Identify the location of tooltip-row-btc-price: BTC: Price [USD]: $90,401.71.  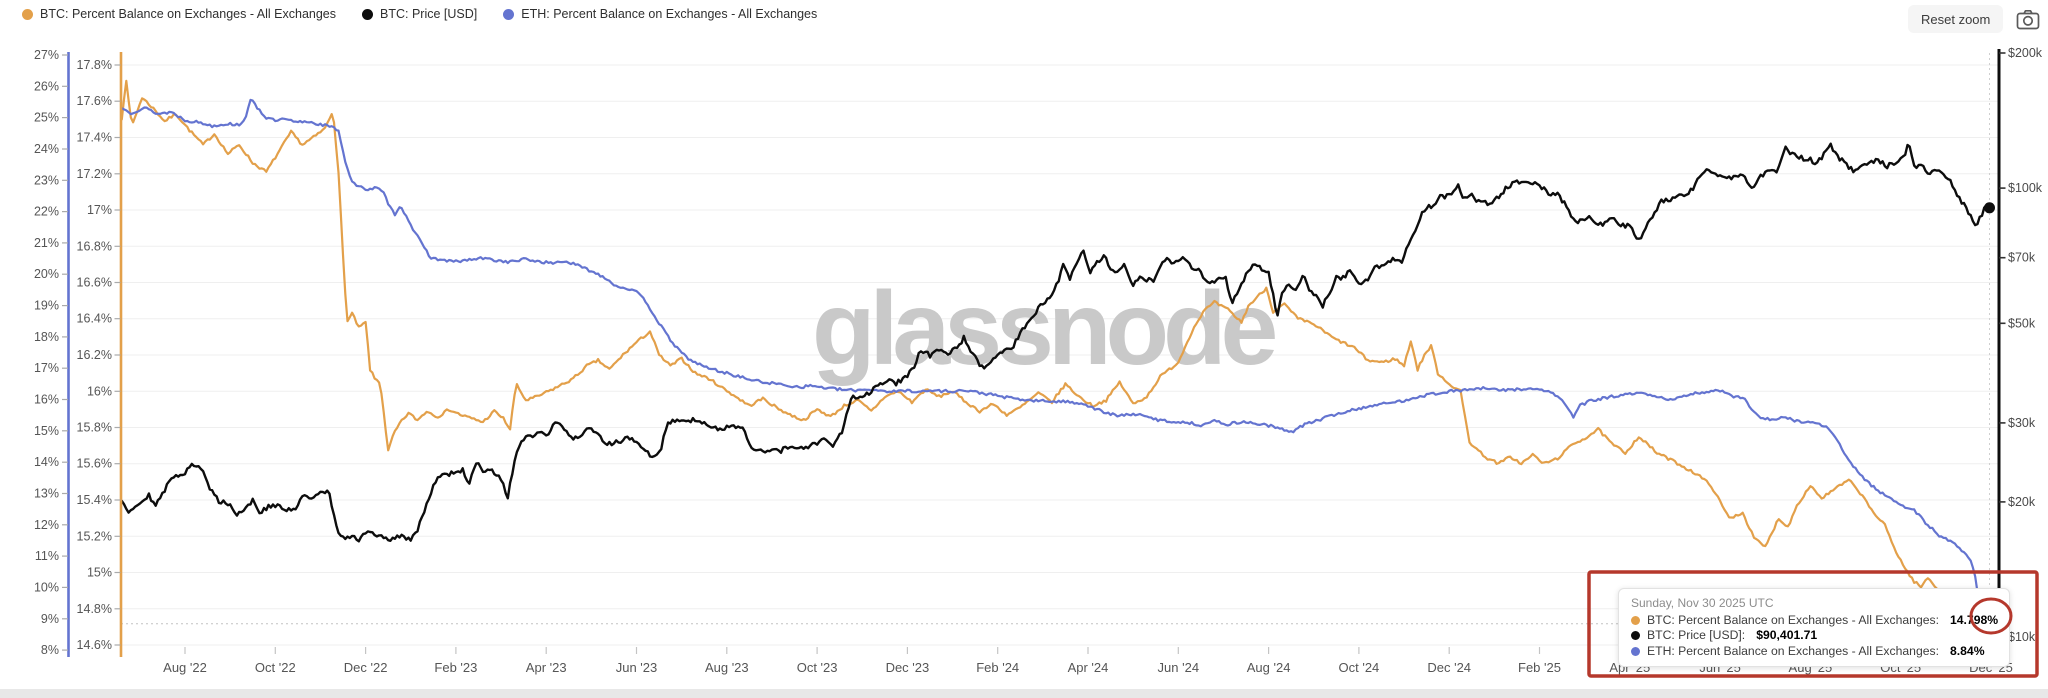
(1814, 635).